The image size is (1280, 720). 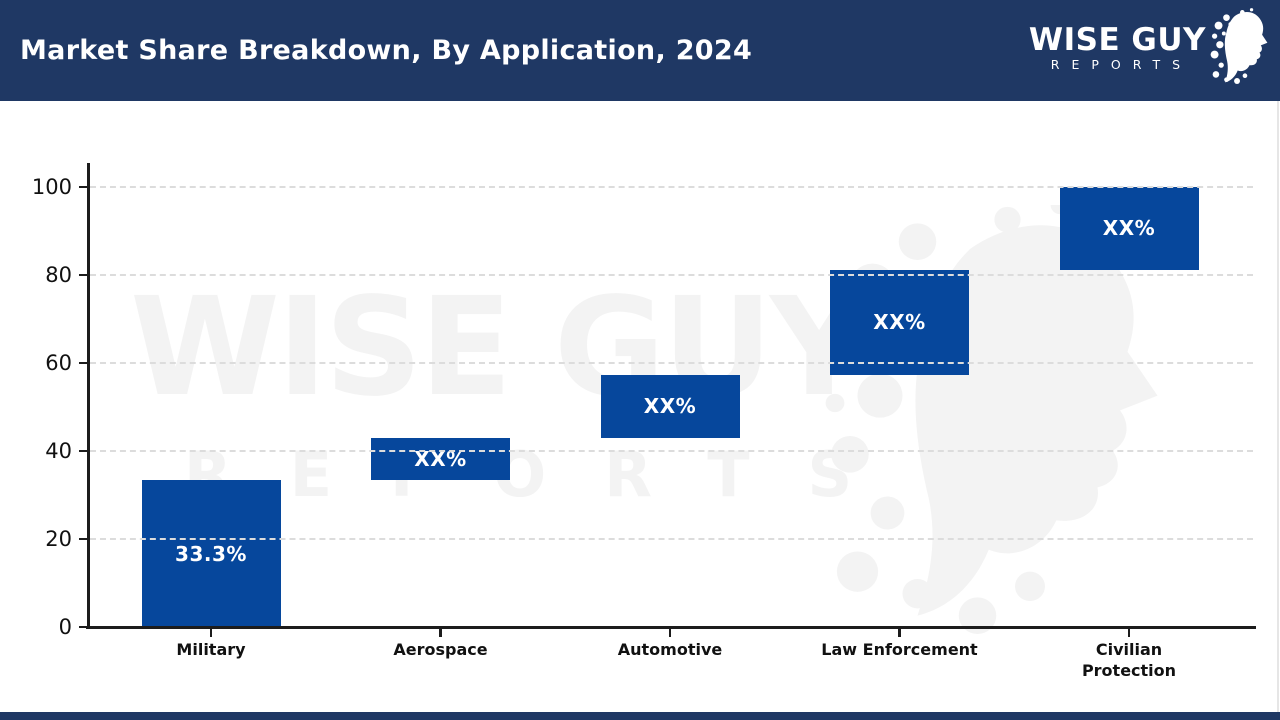 What do you see at coordinates (1278, 406) in the screenshot?
I see `window-edge-line` at bounding box center [1278, 406].